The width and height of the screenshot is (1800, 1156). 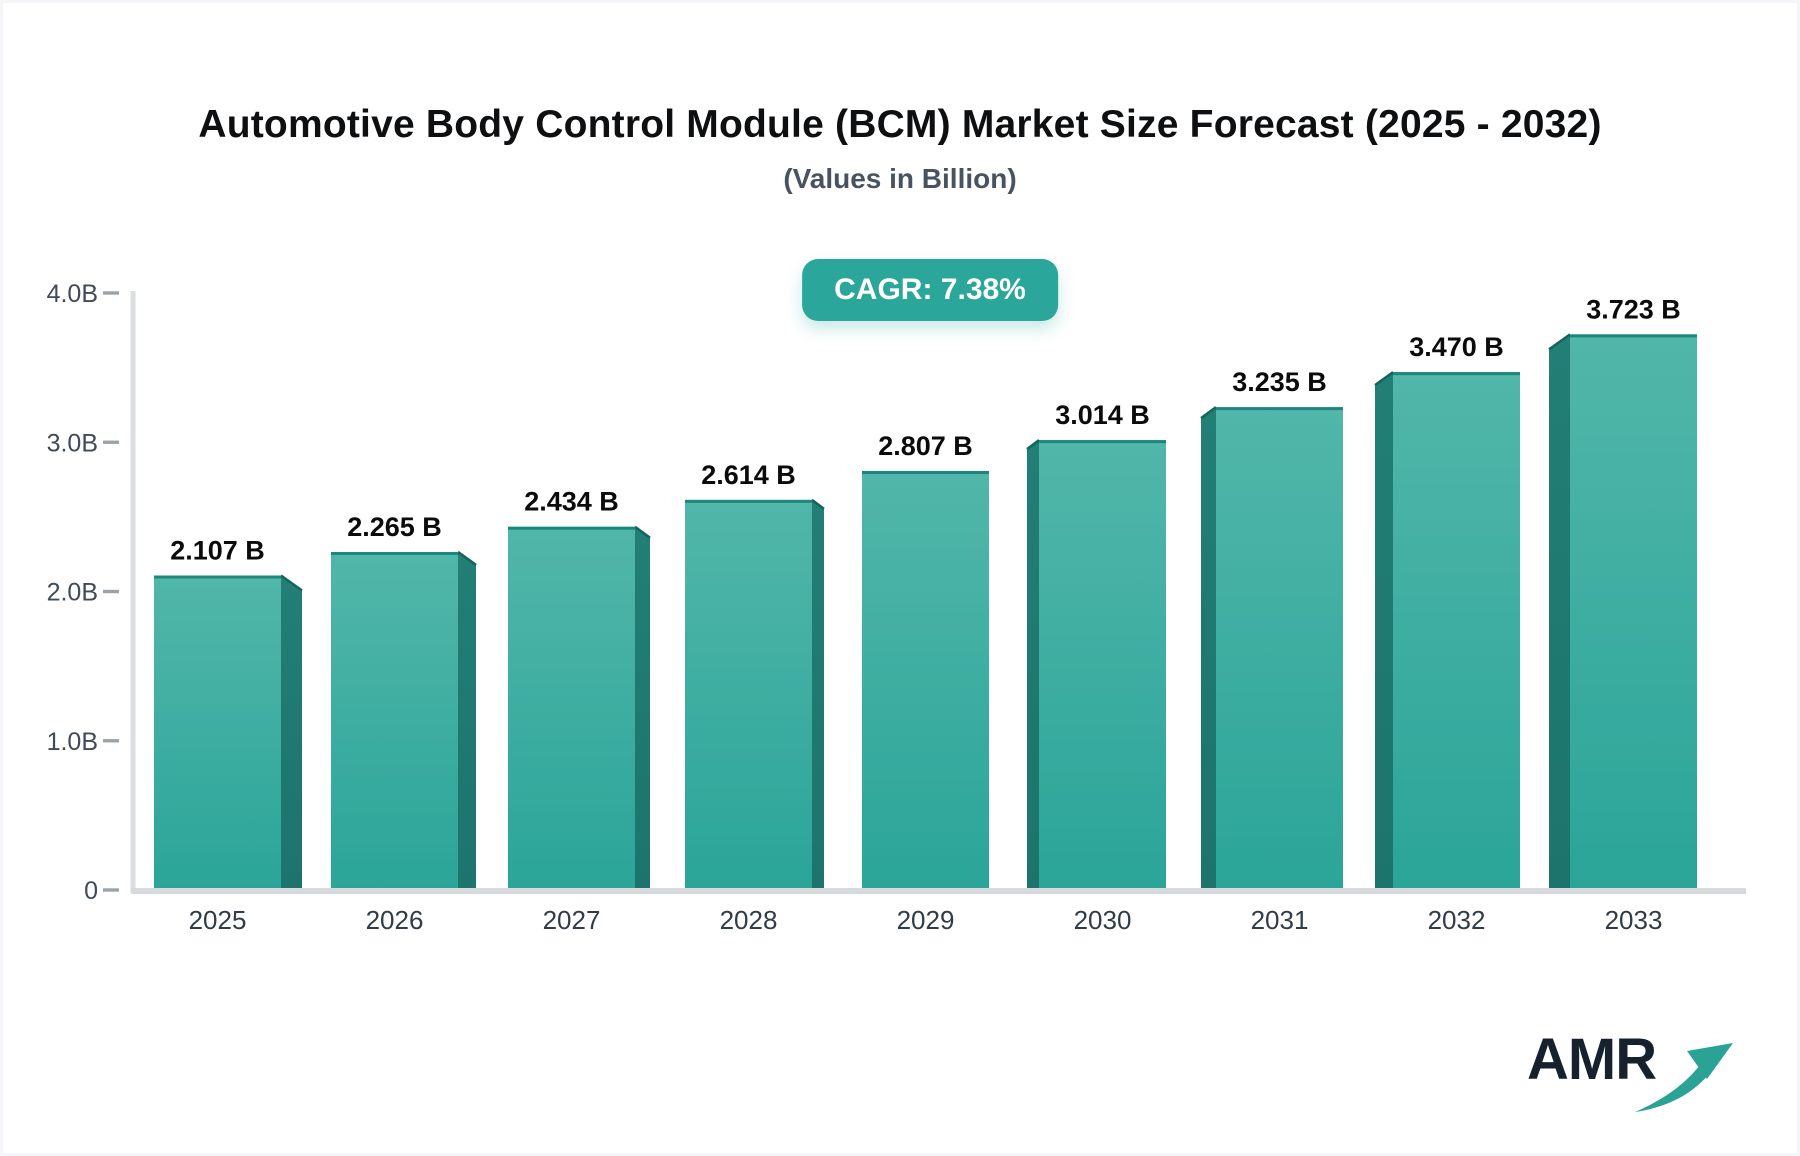 What do you see at coordinates (91, 891) in the screenshot?
I see `y-axis-tick-label: 0` at bounding box center [91, 891].